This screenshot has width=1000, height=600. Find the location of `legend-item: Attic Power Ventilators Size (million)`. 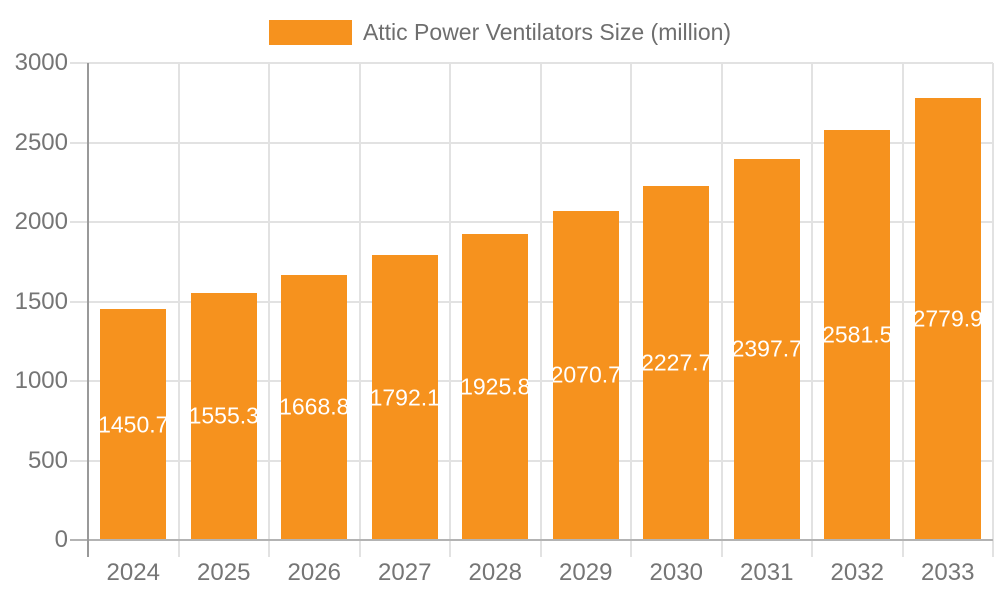

legend-item: Attic Power Ventilators Size (million) is located at coordinates (500, 32).